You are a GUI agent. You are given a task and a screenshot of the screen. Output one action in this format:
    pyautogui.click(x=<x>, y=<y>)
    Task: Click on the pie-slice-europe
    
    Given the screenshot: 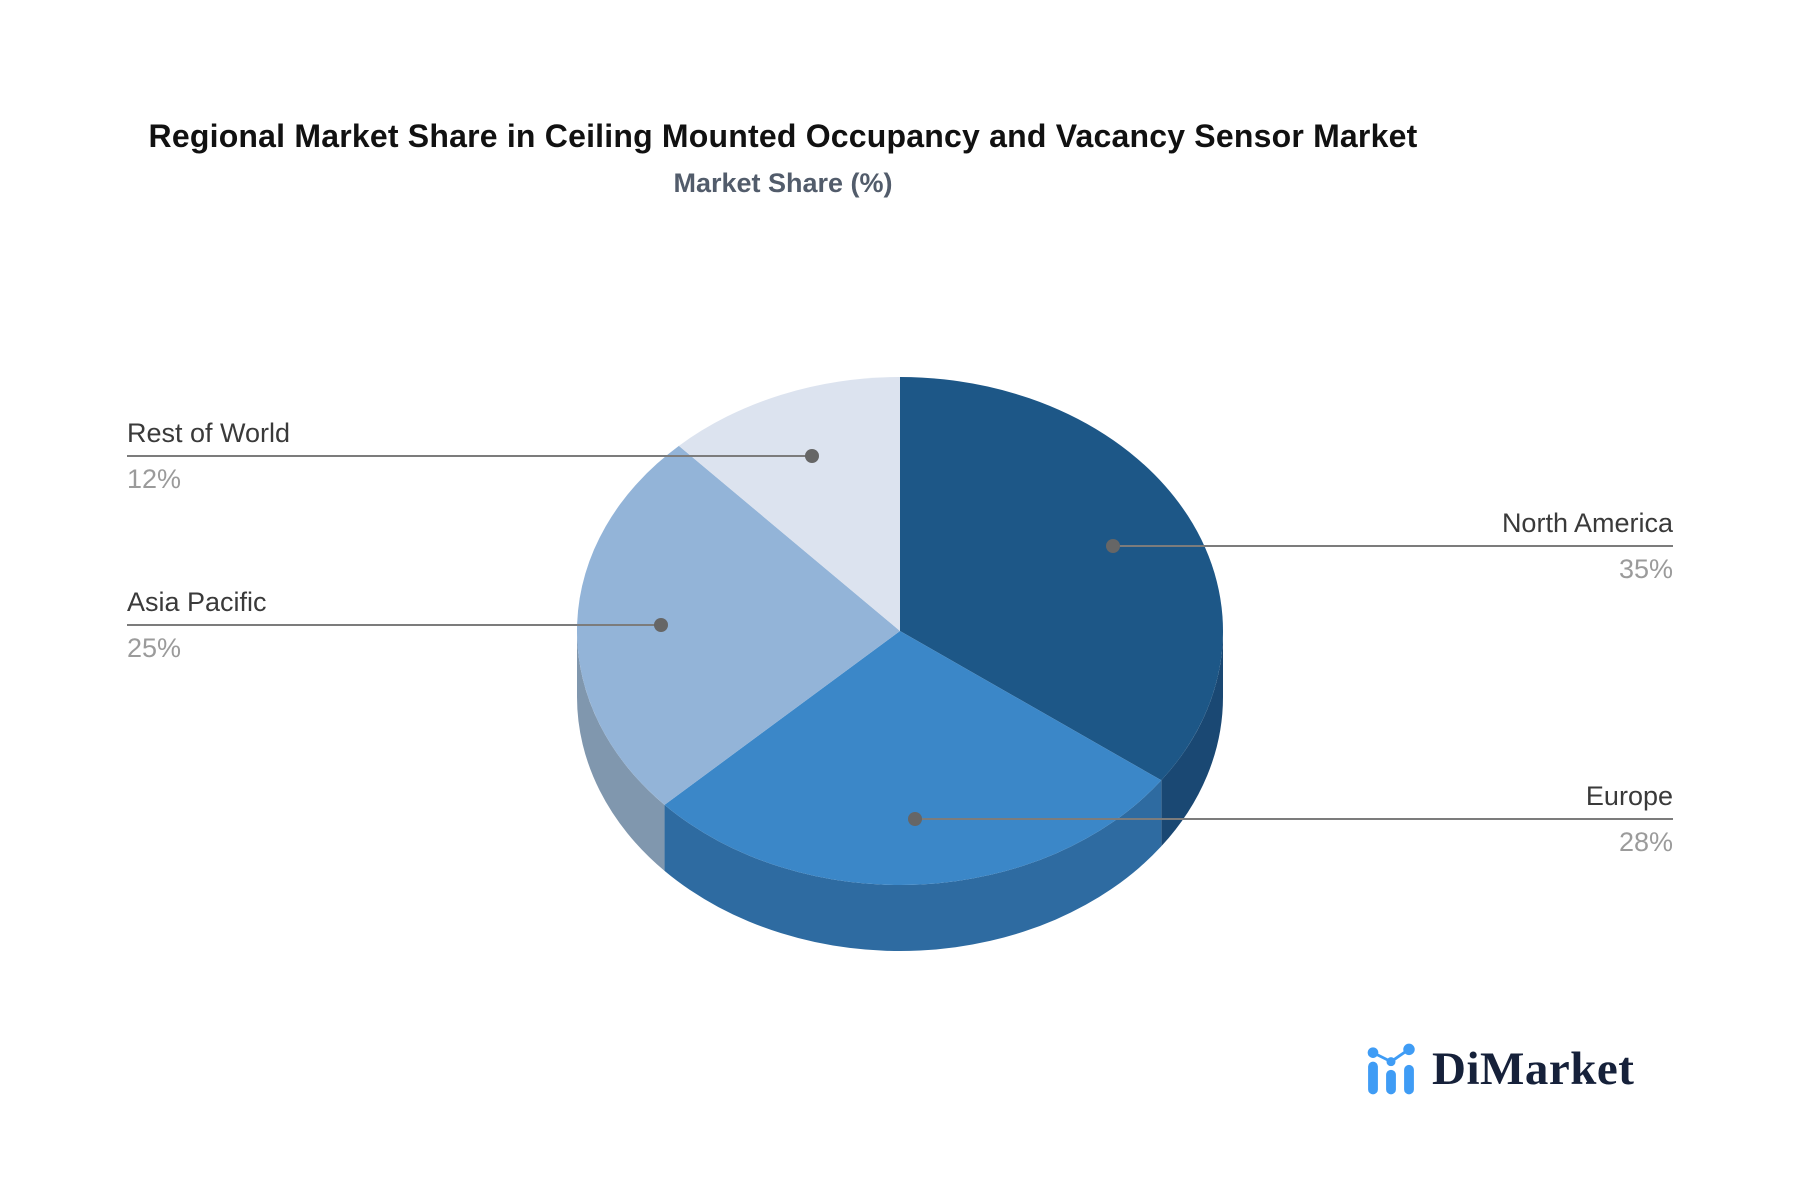 What is the action you would take?
    pyautogui.click(x=913, y=758)
    